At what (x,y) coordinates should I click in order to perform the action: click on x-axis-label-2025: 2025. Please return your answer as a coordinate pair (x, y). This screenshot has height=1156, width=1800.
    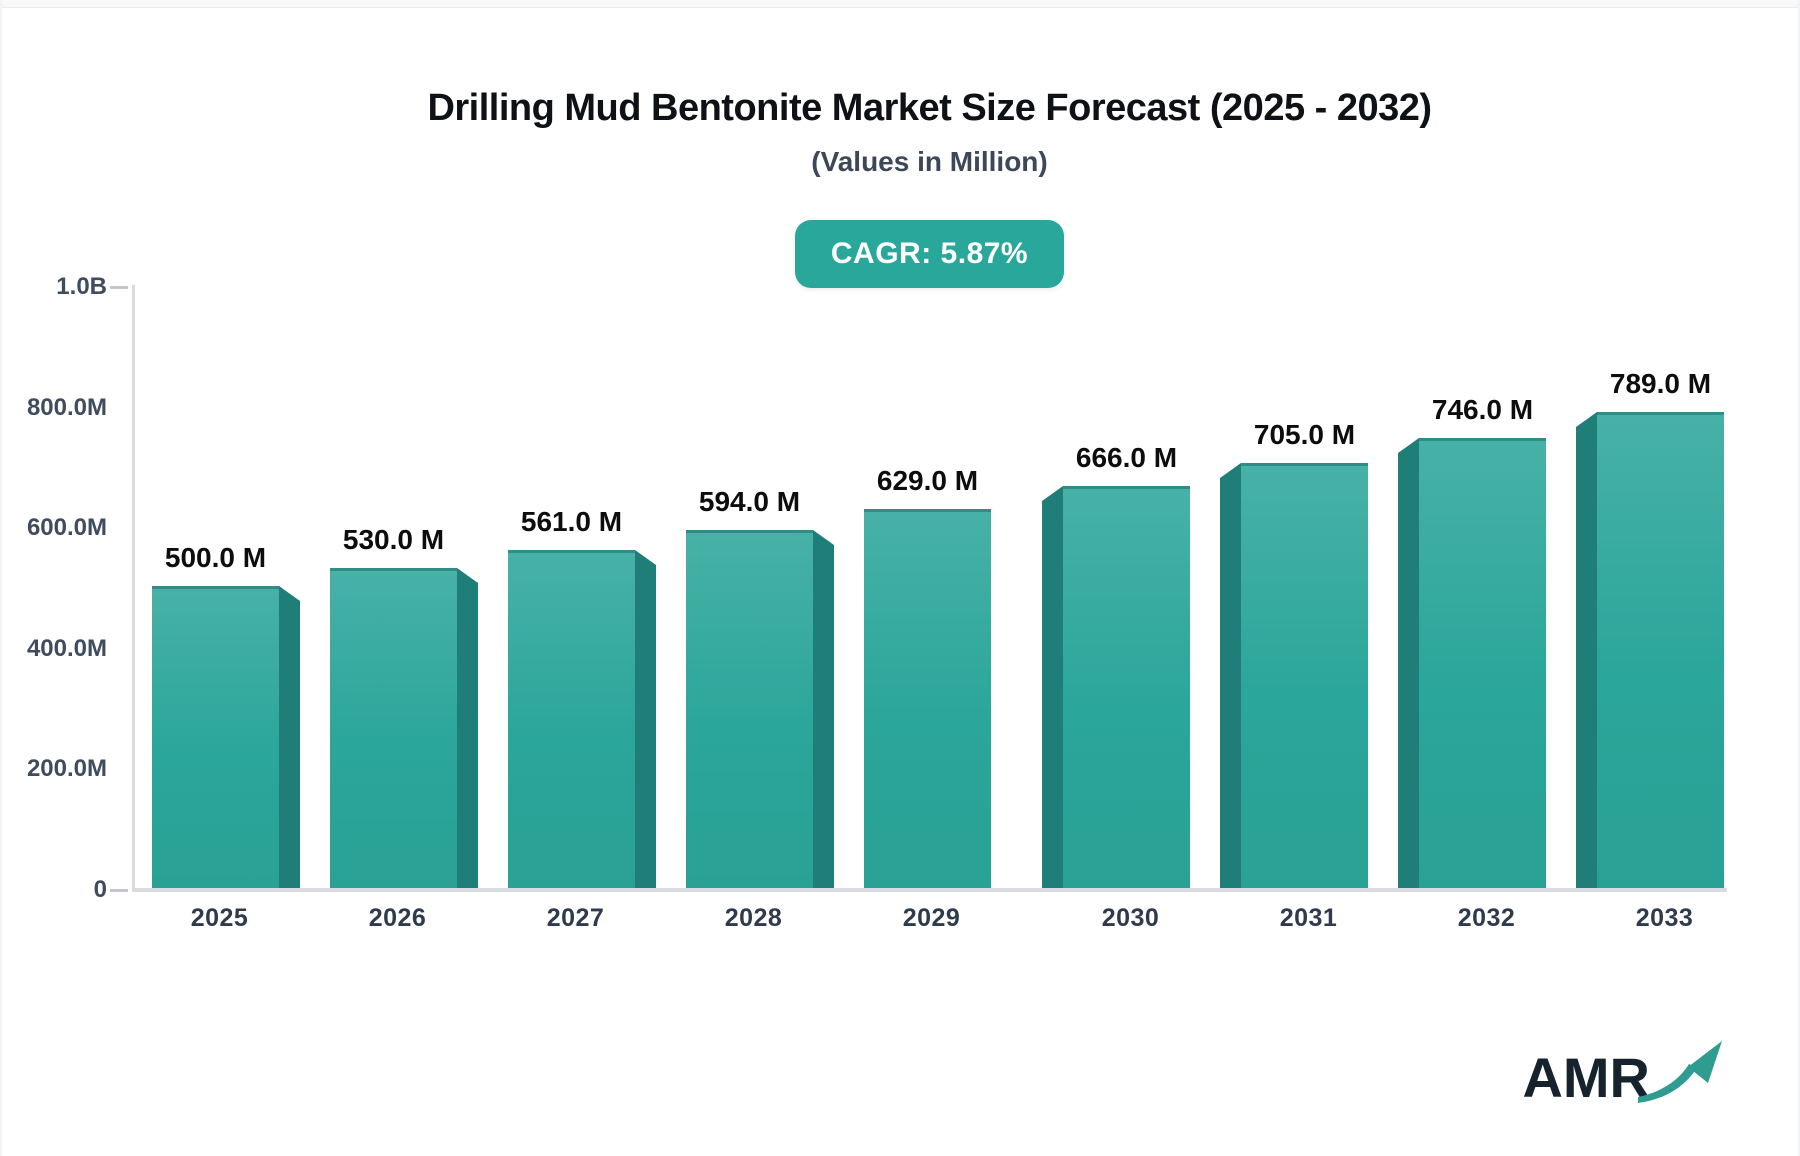
    Looking at the image, I should click on (219, 918).